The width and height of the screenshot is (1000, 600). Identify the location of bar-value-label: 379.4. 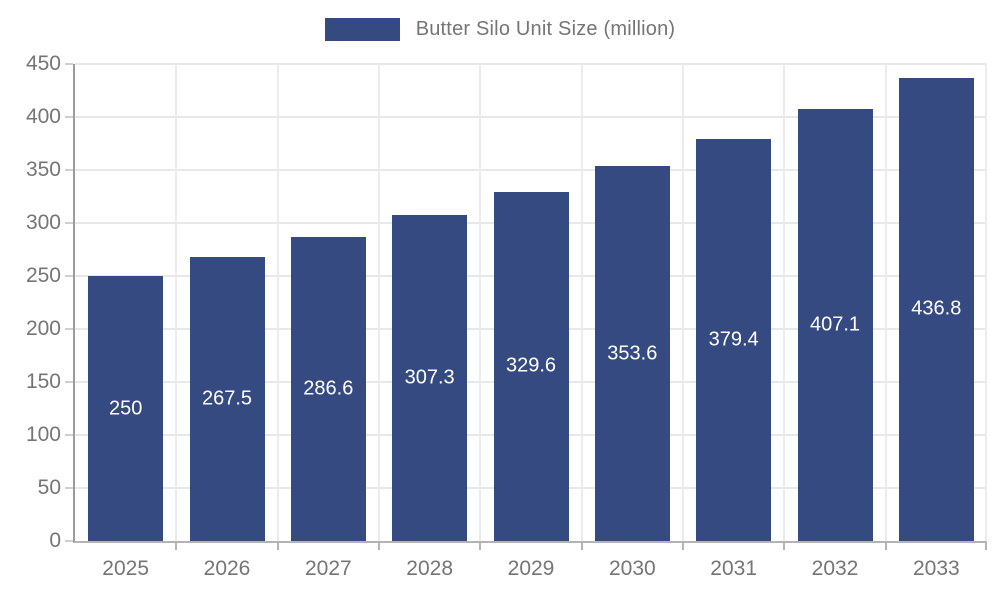
(733, 339).